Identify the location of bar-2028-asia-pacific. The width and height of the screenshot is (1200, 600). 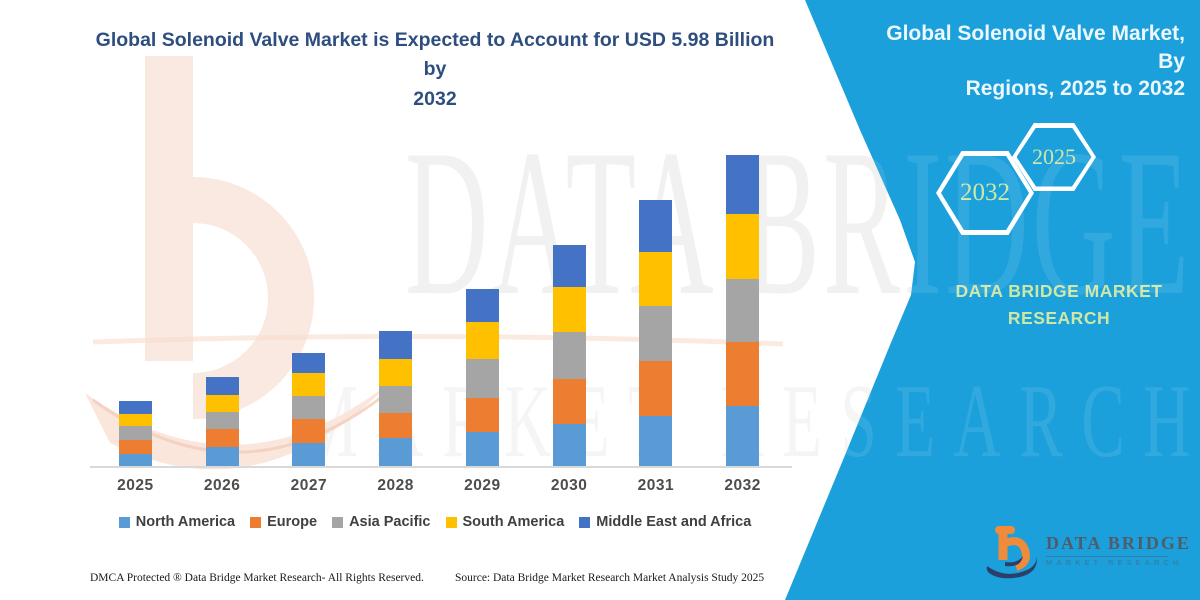
(396, 399).